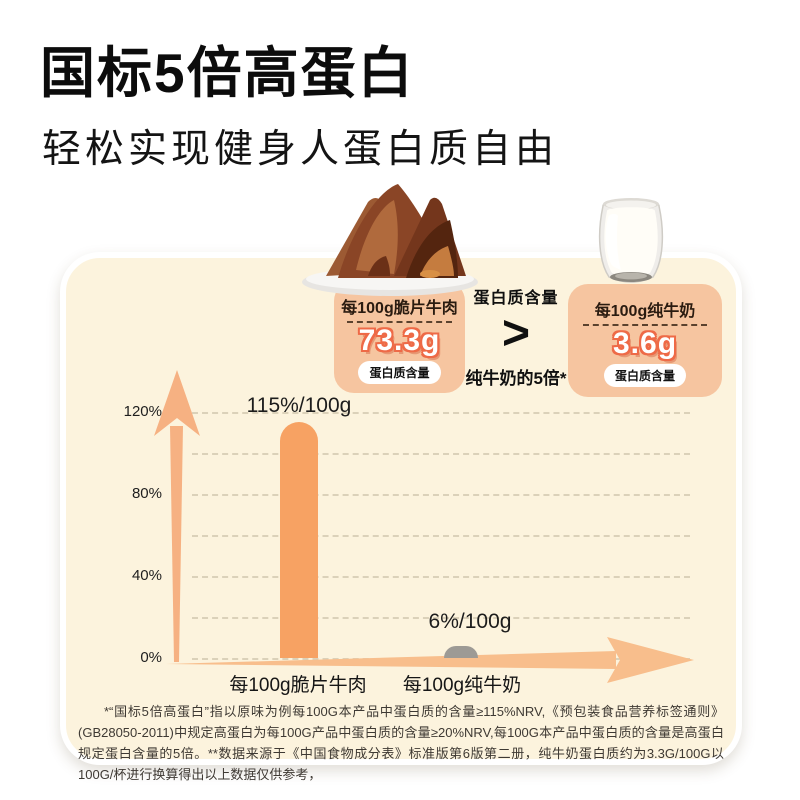 The image size is (800, 800). Describe the element at coordinates (227, 73) in the screenshot. I see `page-title: 国标5倍高蛋白` at that location.